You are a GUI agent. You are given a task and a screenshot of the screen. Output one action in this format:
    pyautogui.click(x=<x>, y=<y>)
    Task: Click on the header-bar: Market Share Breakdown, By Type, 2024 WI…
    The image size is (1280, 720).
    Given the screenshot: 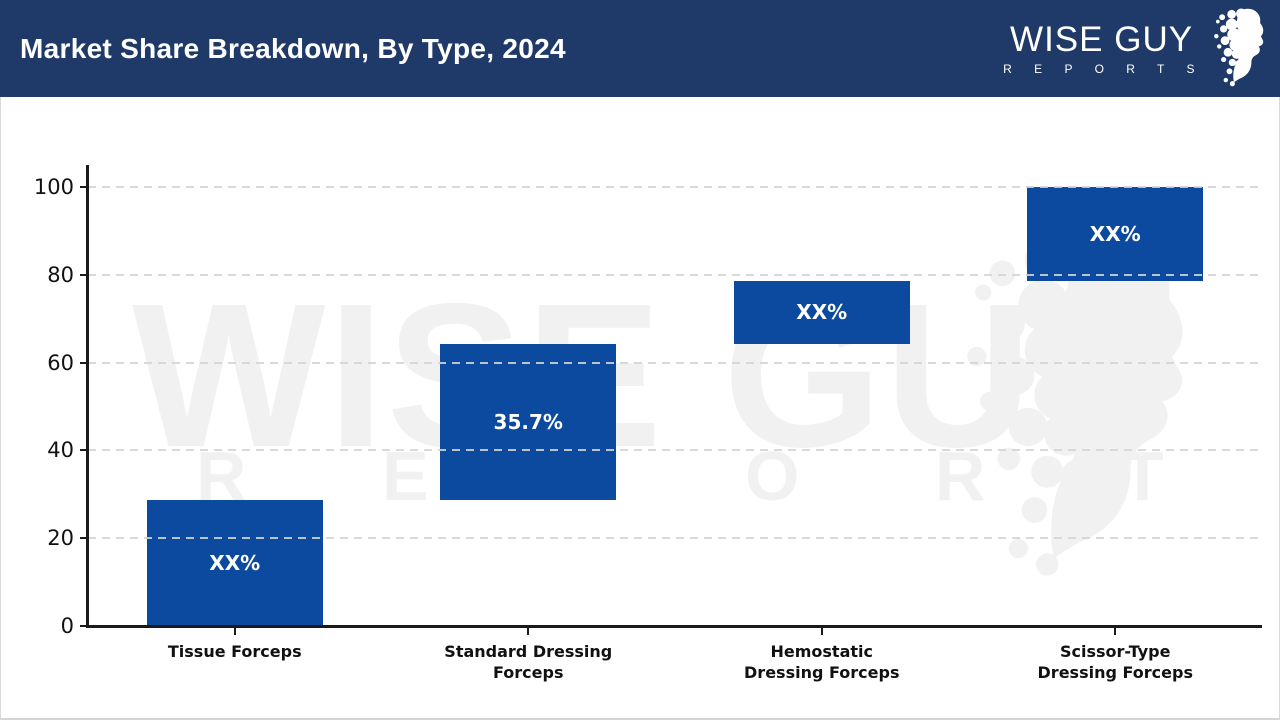 What is the action you would take?
    pyautogui.click(x=640, y=48)
    